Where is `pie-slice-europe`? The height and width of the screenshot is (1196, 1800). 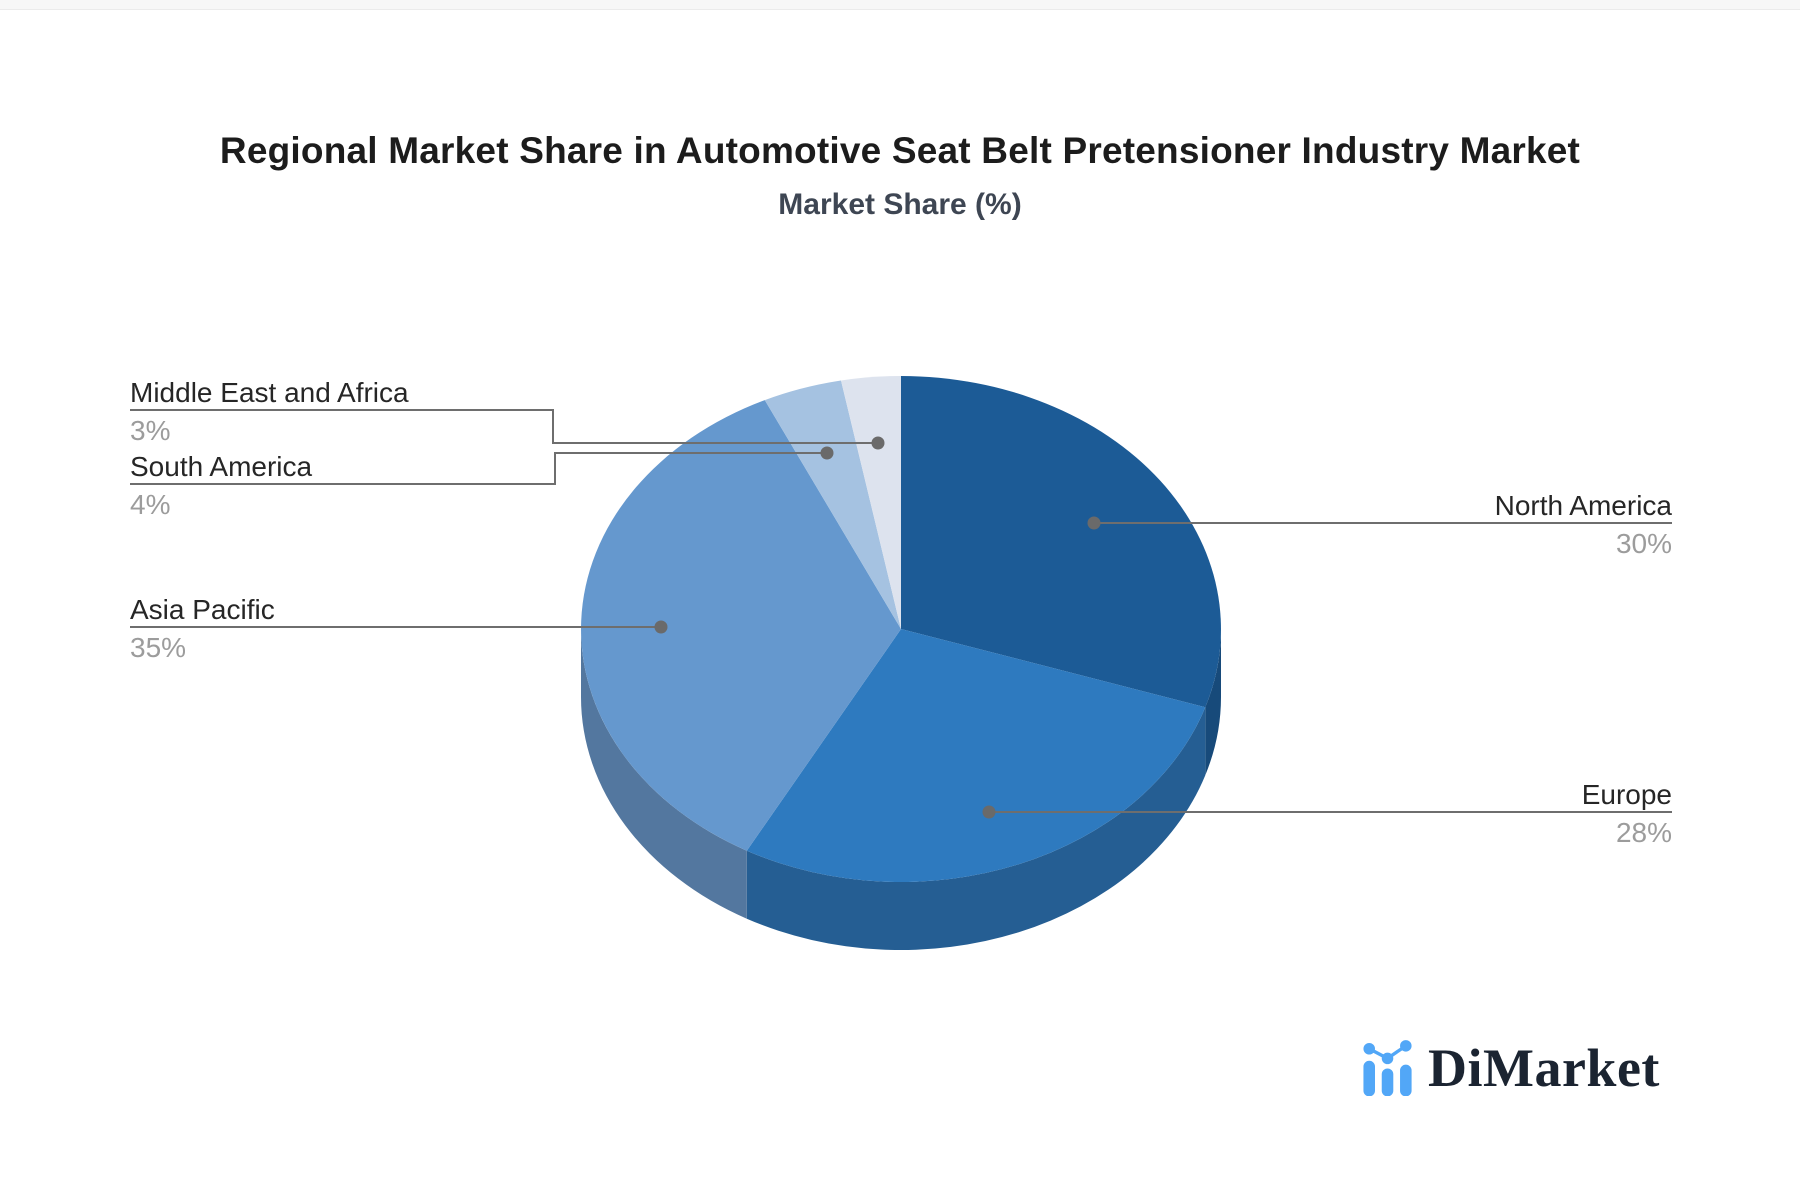
pie-slice-europe is located at coordinates (976, 755).